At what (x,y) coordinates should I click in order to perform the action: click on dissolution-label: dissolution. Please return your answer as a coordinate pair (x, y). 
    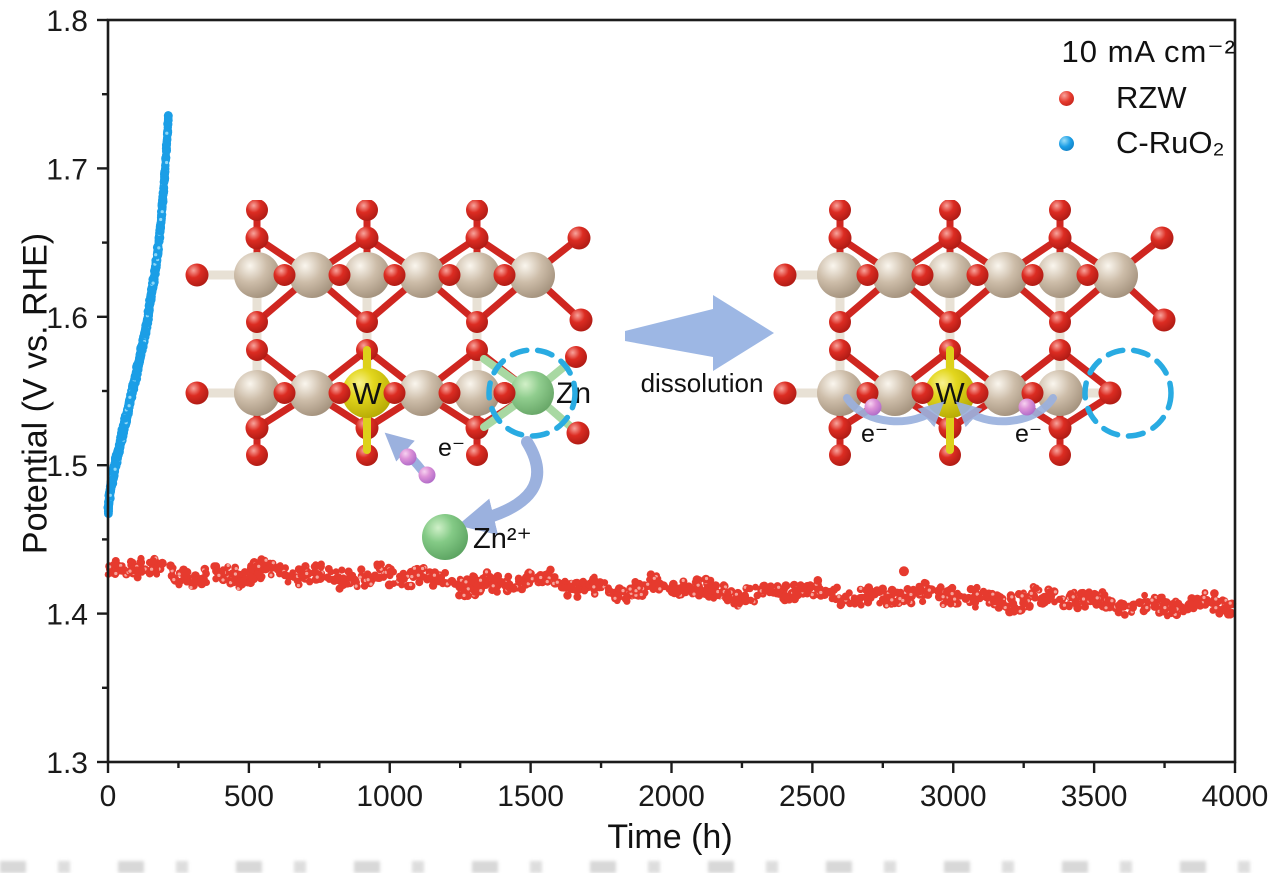
    Looking at the image, I should click on (702, 383).